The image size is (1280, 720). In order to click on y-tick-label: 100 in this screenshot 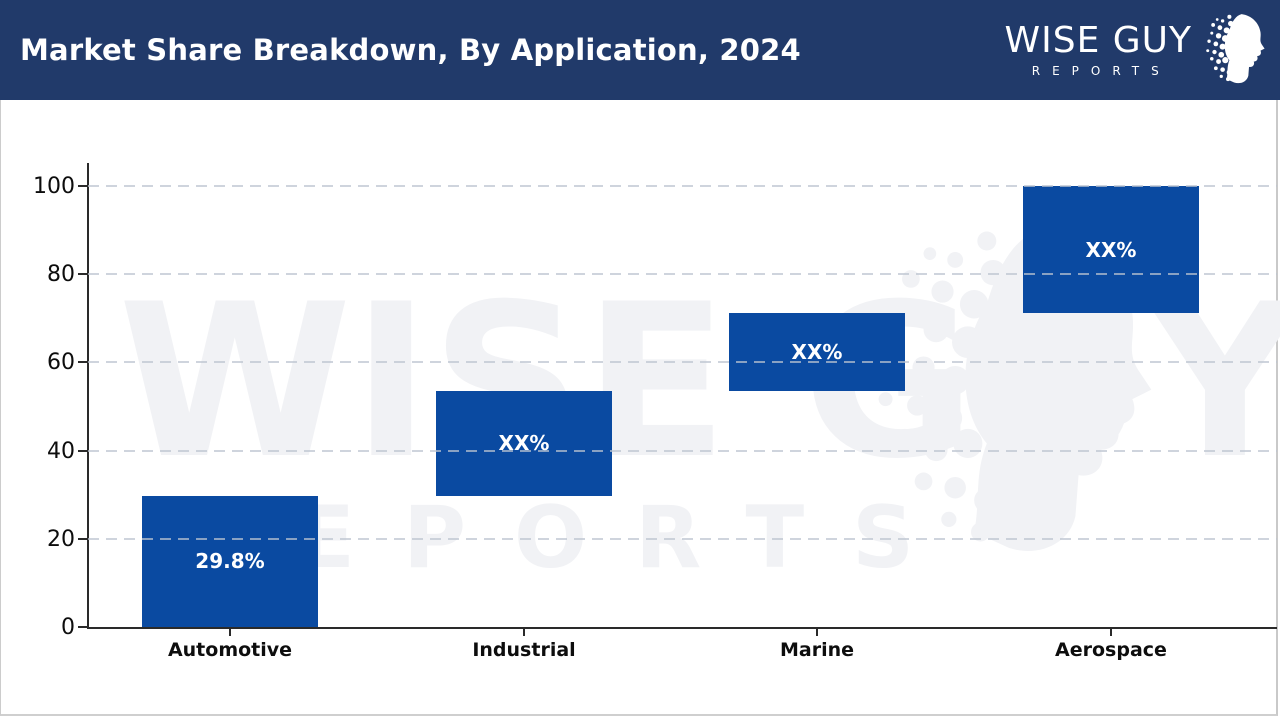, I will do `click(54, 186)`.